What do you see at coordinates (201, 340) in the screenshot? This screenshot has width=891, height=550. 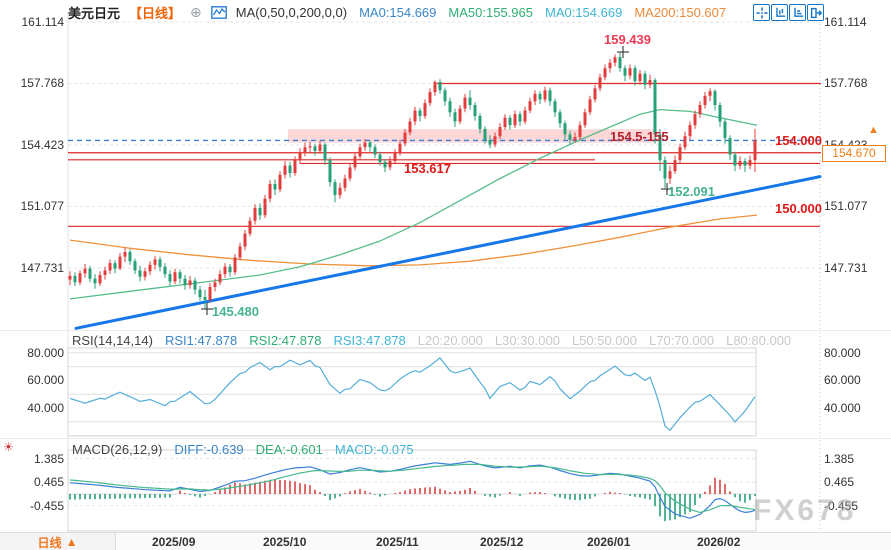 I see `rsi-value: RSI1:47.878` at bounding box center [201, 340].